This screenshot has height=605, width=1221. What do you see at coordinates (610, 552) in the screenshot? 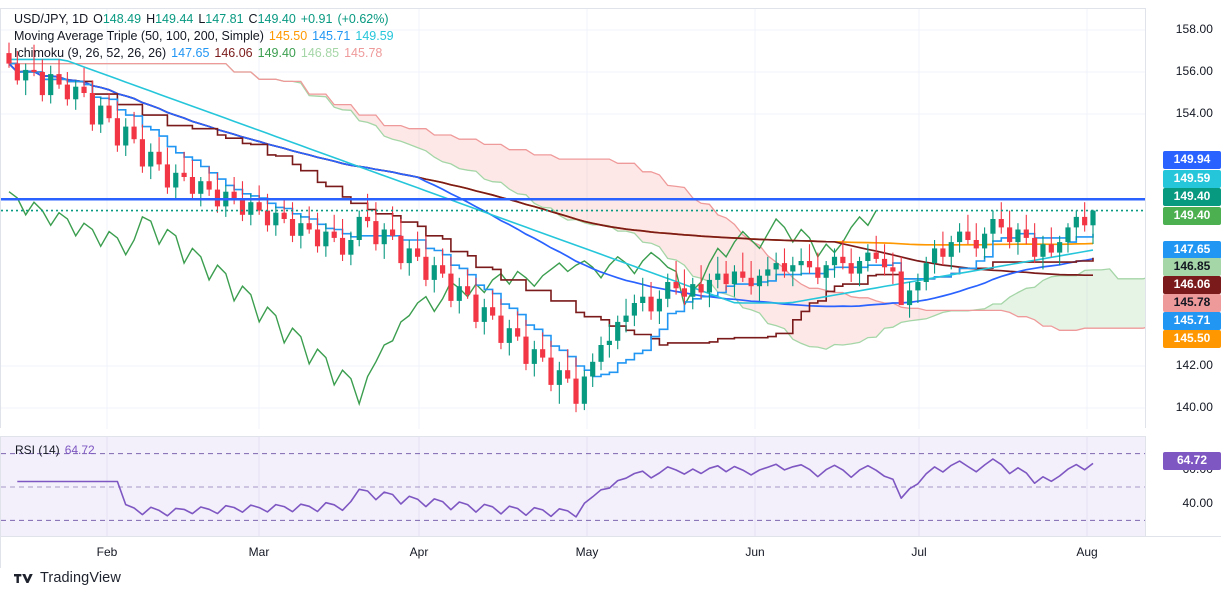
I see `time-axis: Feb Mar Apr May Jun Jul Aug` at bounding box center [610, 552].